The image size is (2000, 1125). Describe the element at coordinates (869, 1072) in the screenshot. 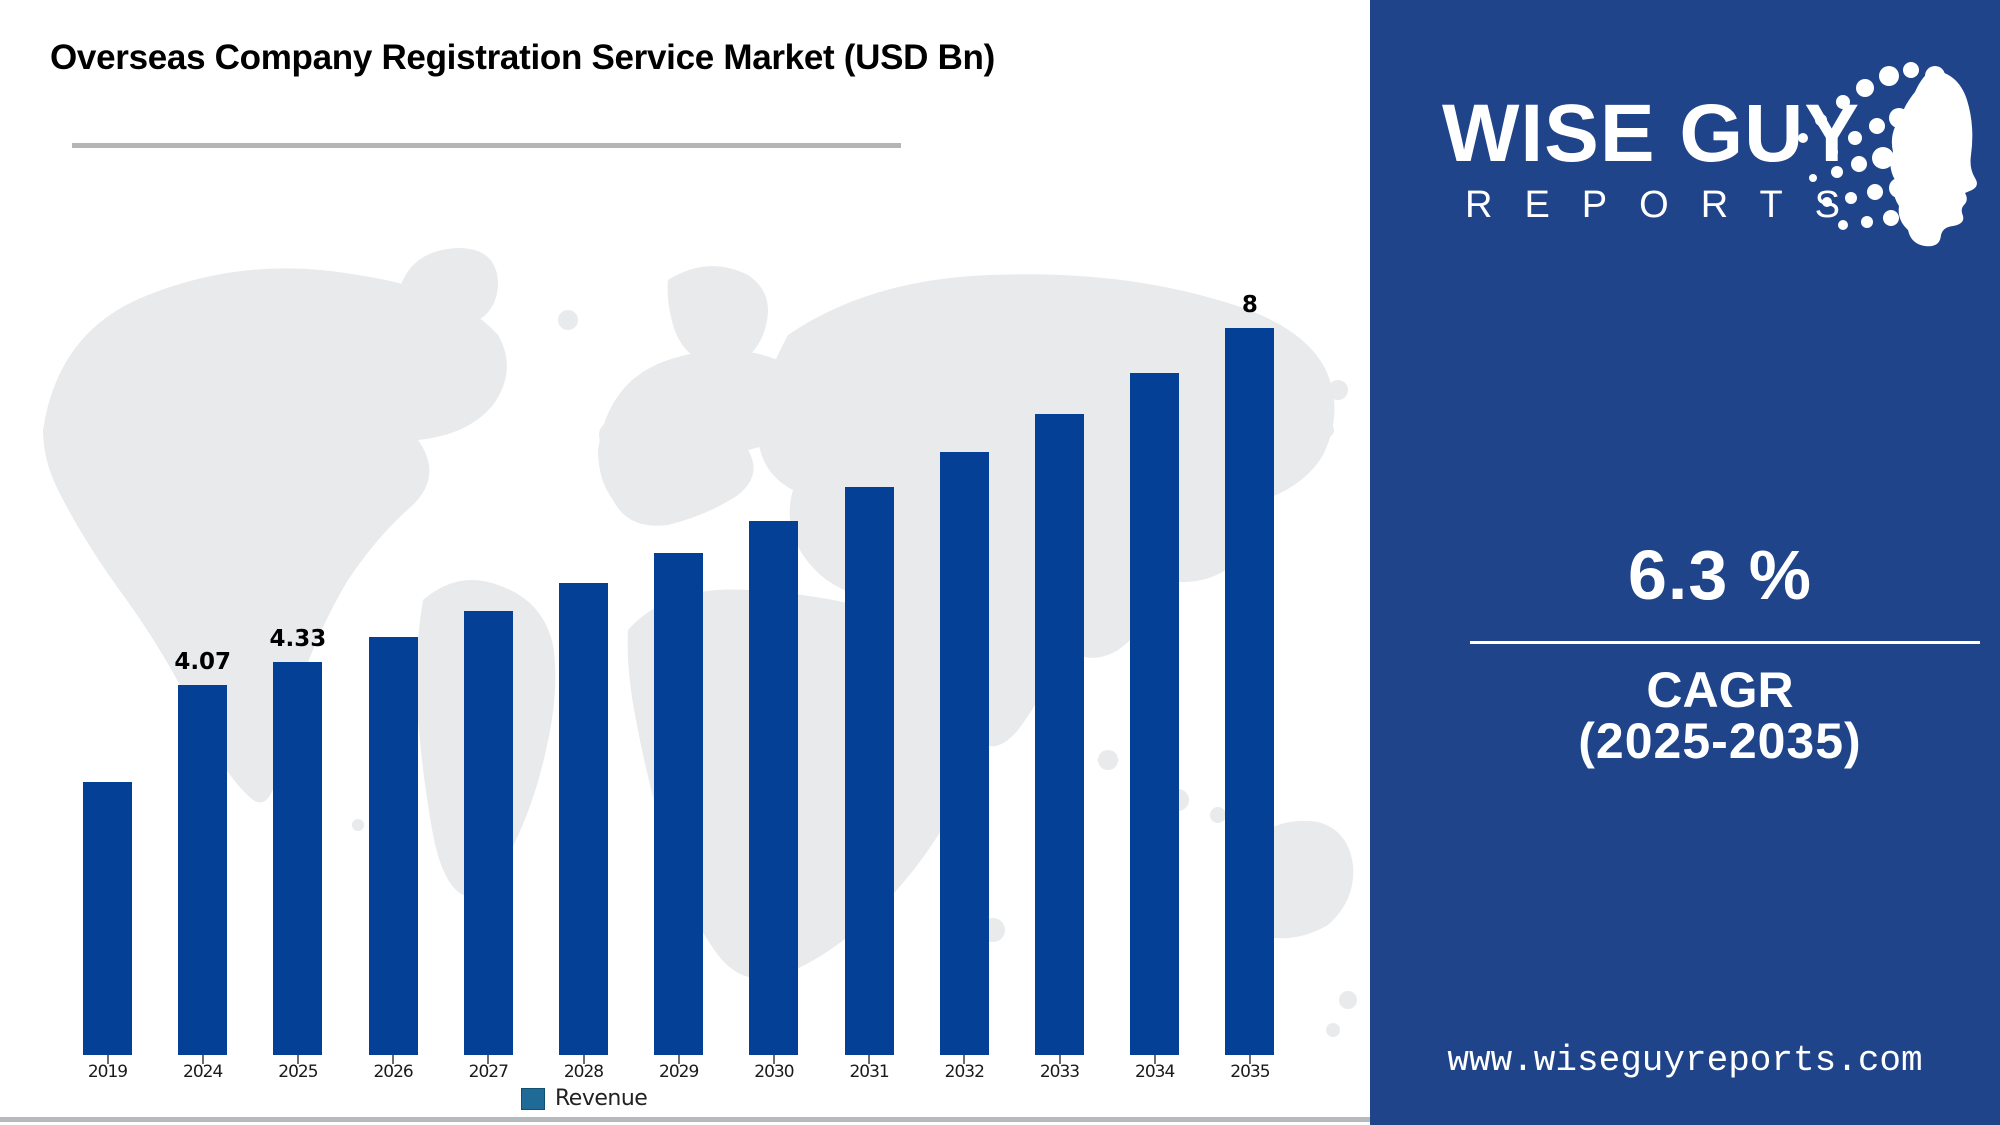

I see `x-tick-label: 2031` at that location.